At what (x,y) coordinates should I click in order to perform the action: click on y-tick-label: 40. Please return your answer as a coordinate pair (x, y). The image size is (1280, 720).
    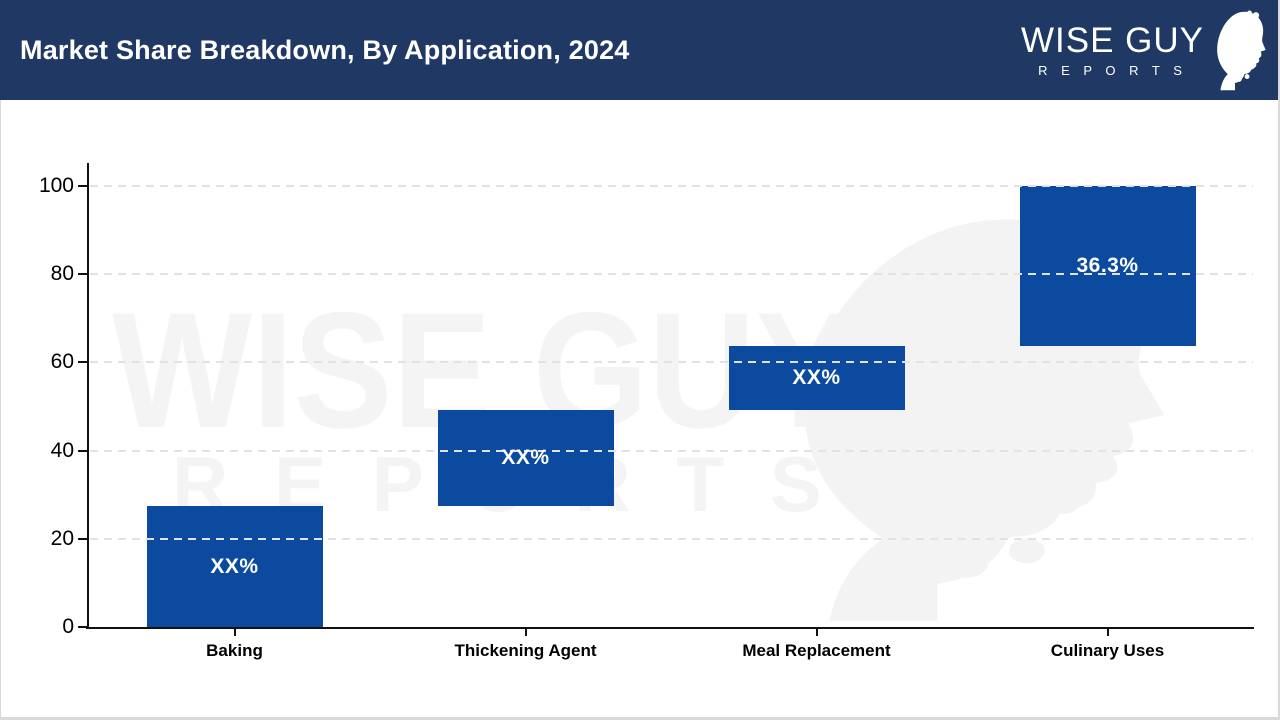
    Looking at the image, I should click on (62, 450).